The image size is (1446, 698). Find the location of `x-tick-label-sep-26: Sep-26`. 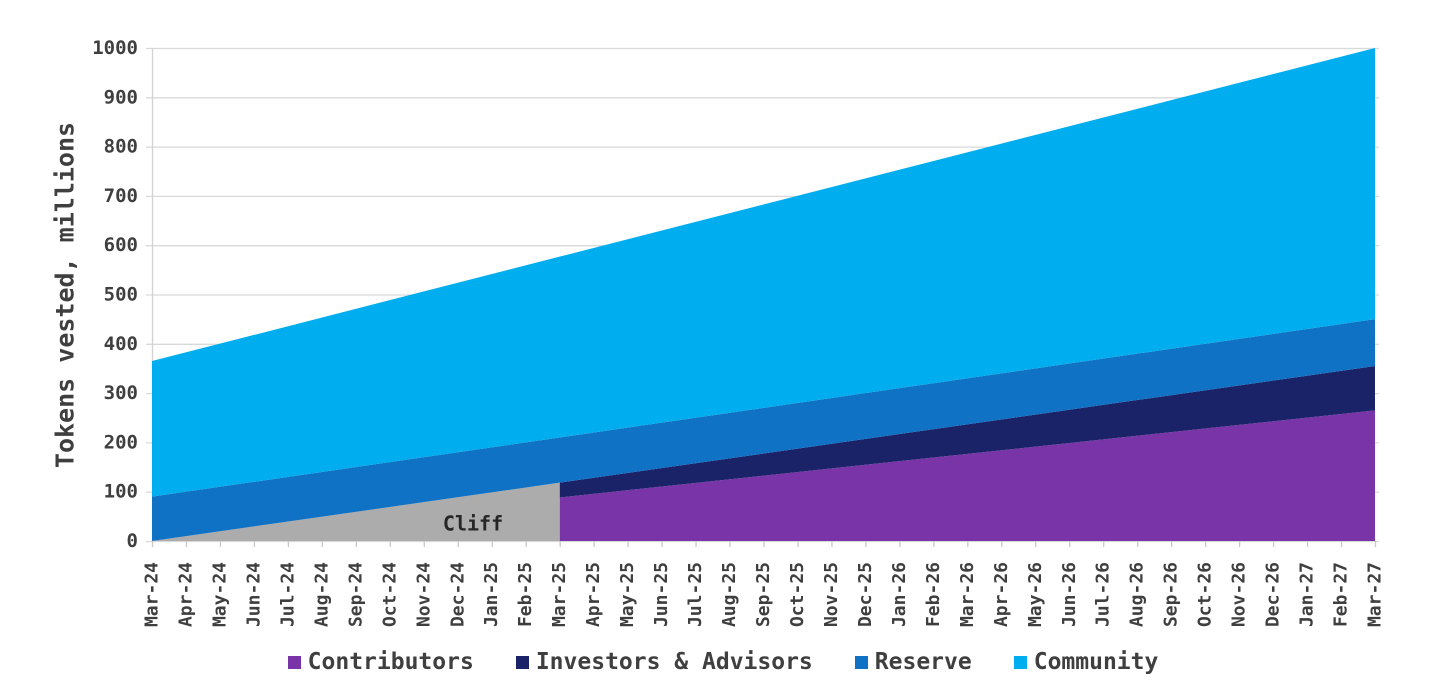

x-tick-label-sep-26: Sep-26 is located at coordinates (1171, 594).